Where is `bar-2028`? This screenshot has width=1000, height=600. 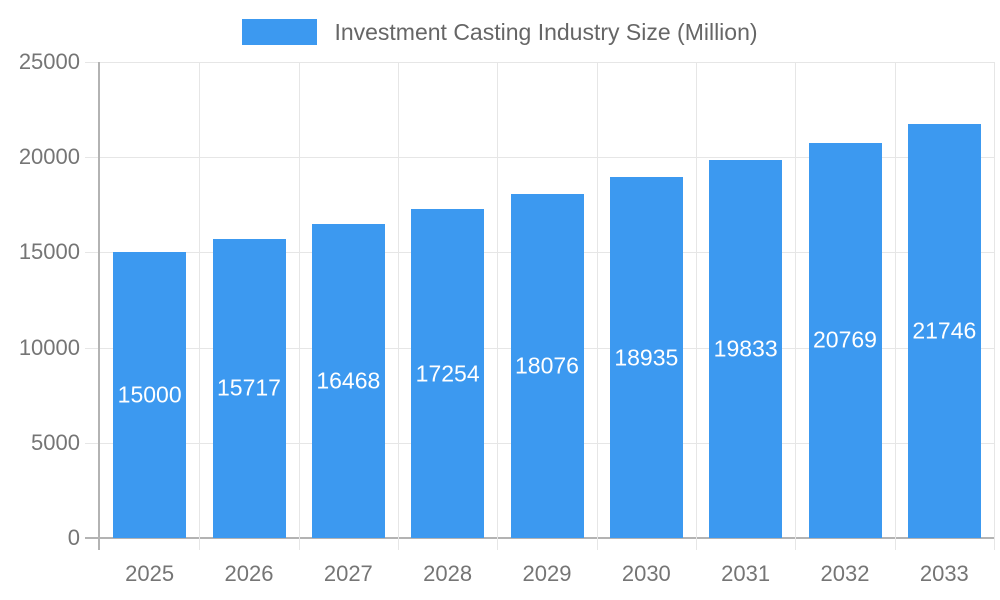 bar-2028 is located at coordinates (448, 373).